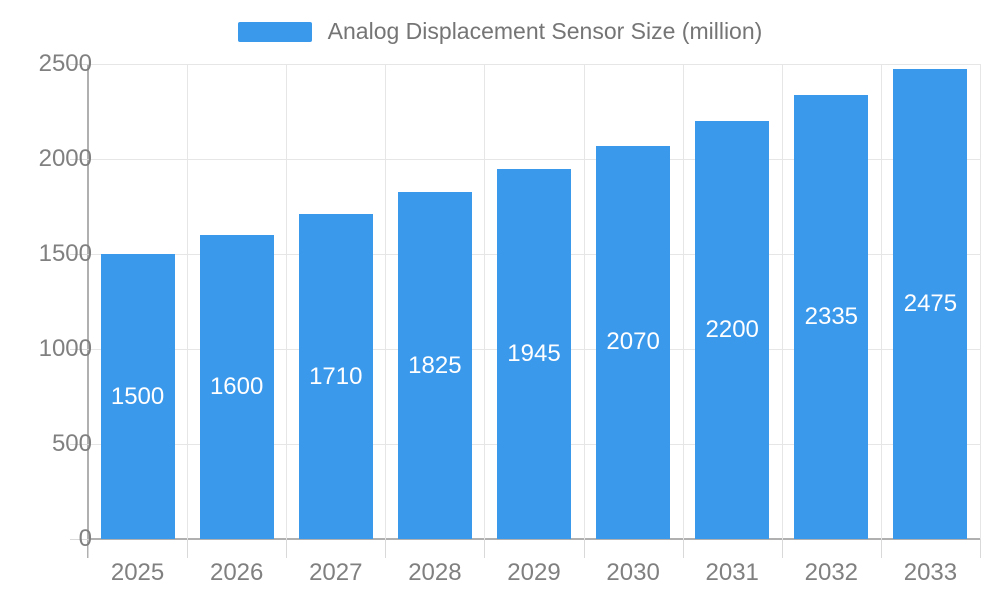  Describe the element at coordinates (336, 572) in the screenshot. I see `x-axis-tick-label: 2027` at that location.